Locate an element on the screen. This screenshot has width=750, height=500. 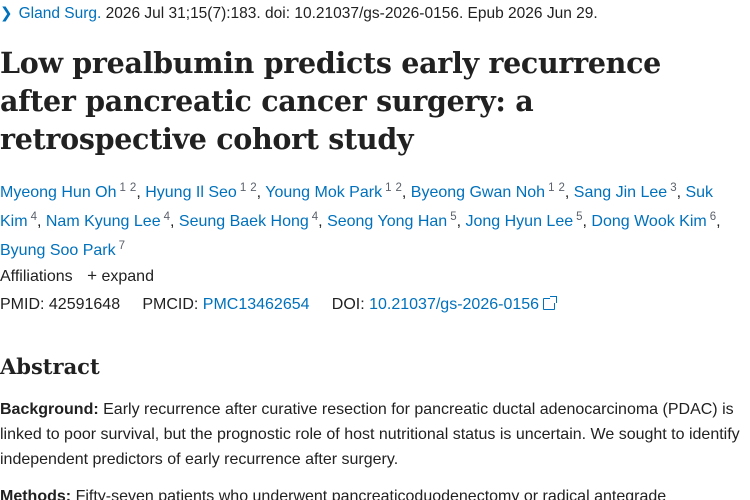
affiliation-number: 3 is located at coordinates (673, 188).